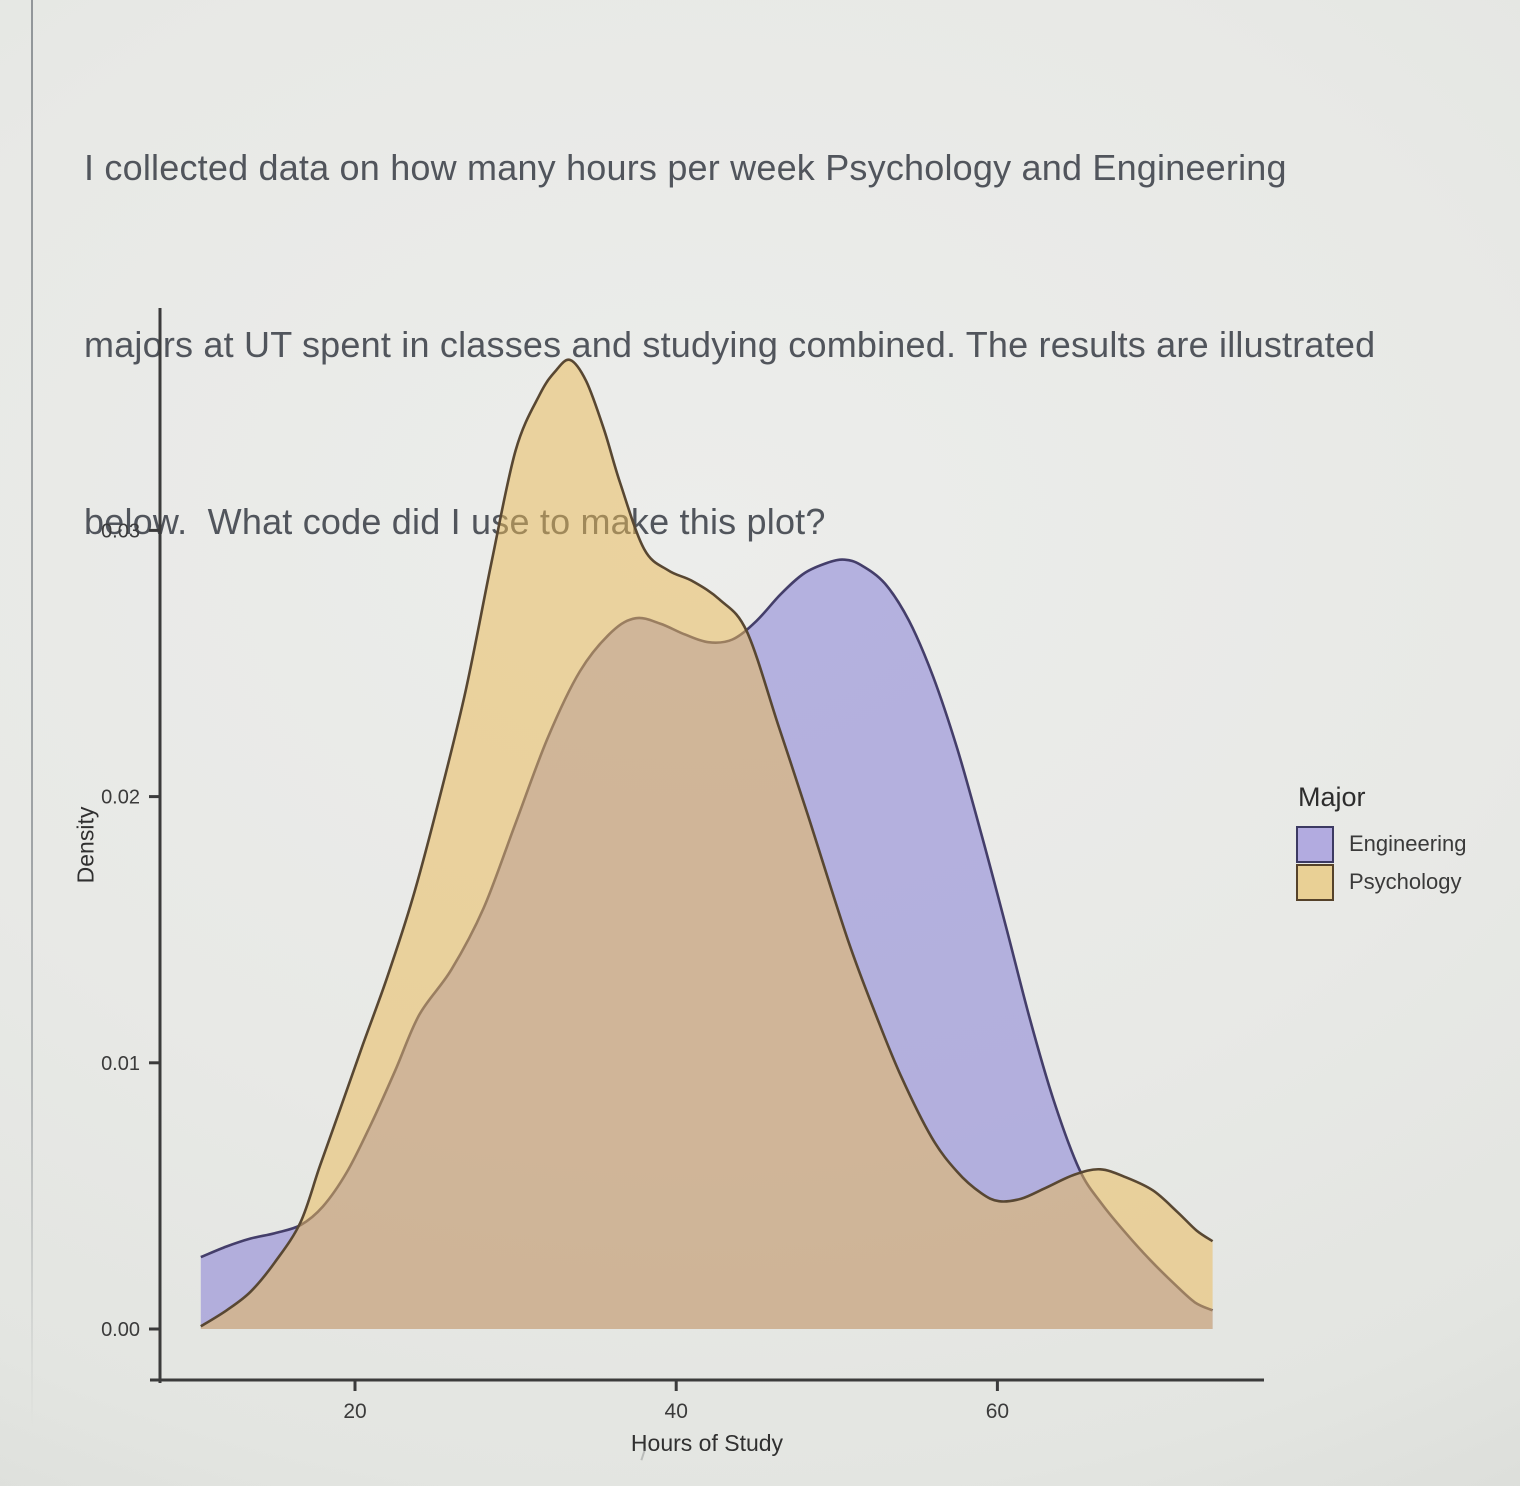  What do you see at coordinates (997, 1411) in the screenshot?
I see `x-tick-label: 60` at bounding box center [997, 1411].